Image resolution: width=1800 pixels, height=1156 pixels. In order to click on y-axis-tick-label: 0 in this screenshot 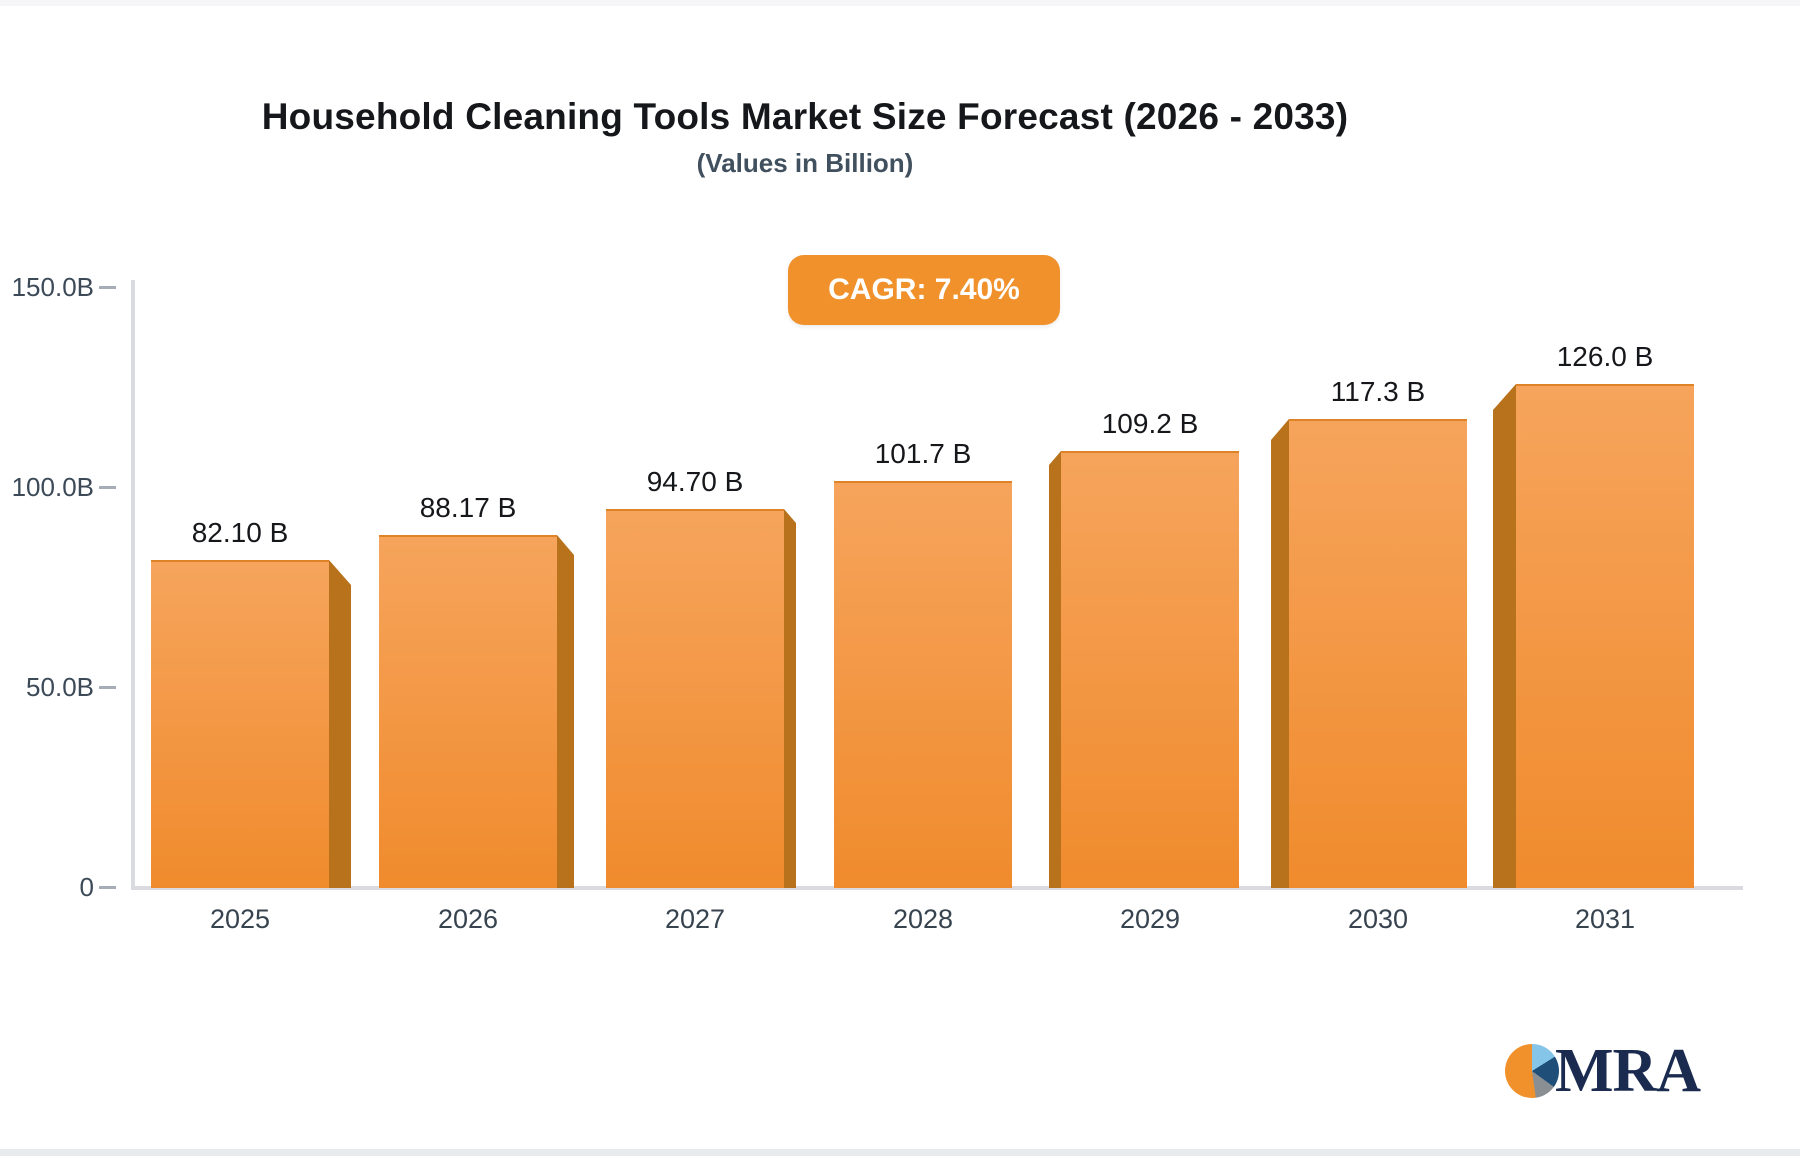, I will do `click(86, 887)`.